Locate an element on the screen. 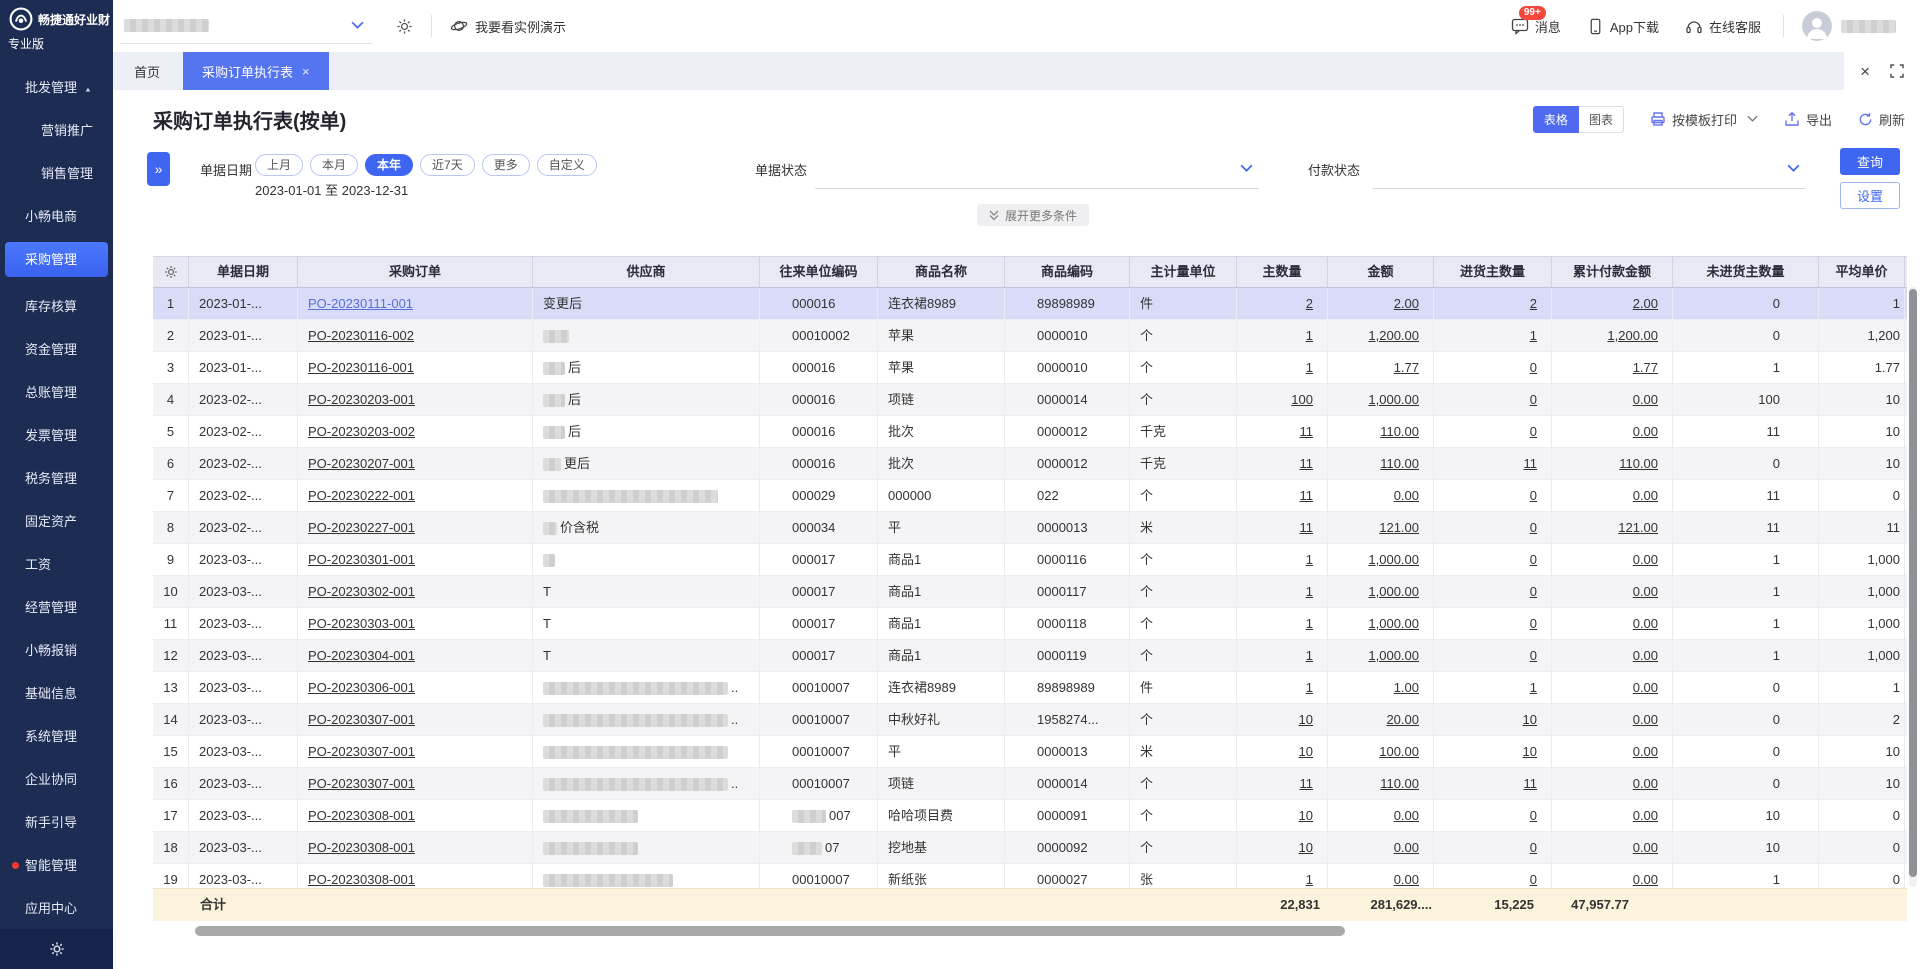  tab-close-icon: × is located at coordinates (306, 71).